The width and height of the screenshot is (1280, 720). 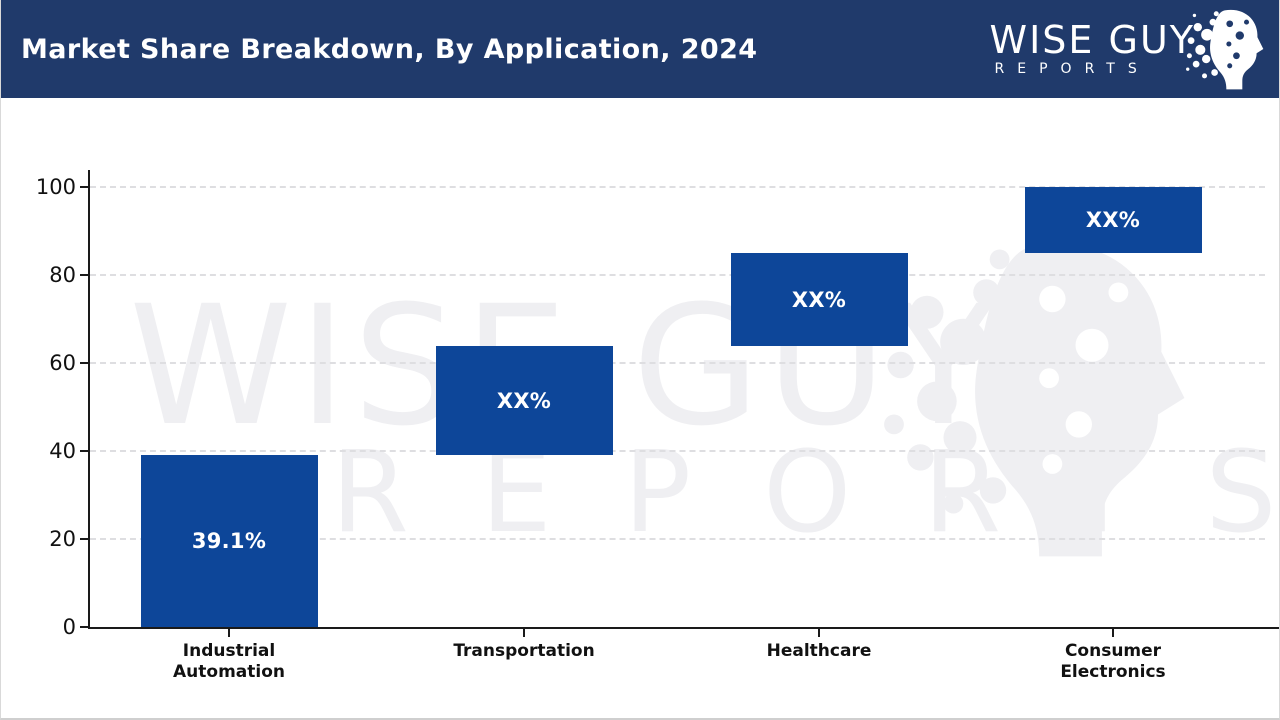 I want to click on x-axis, so click(x=683, y=628).